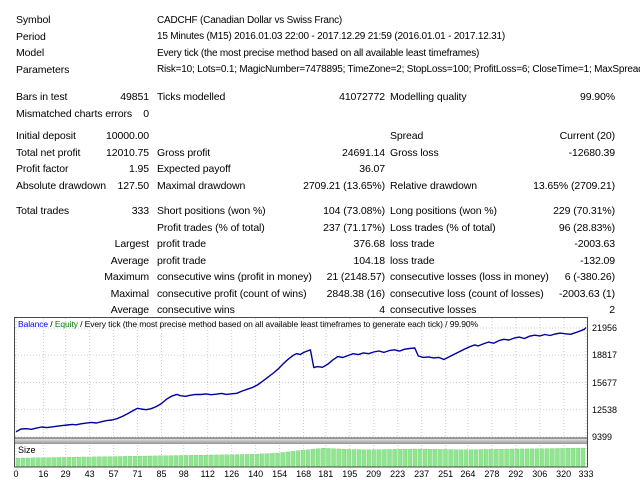 Image resolution: width=640 pixels, height=480 pixels. Describe the element at coordinates (363, 152) in the screenshot. I see `report-cell-value: 24691.14` at that location.